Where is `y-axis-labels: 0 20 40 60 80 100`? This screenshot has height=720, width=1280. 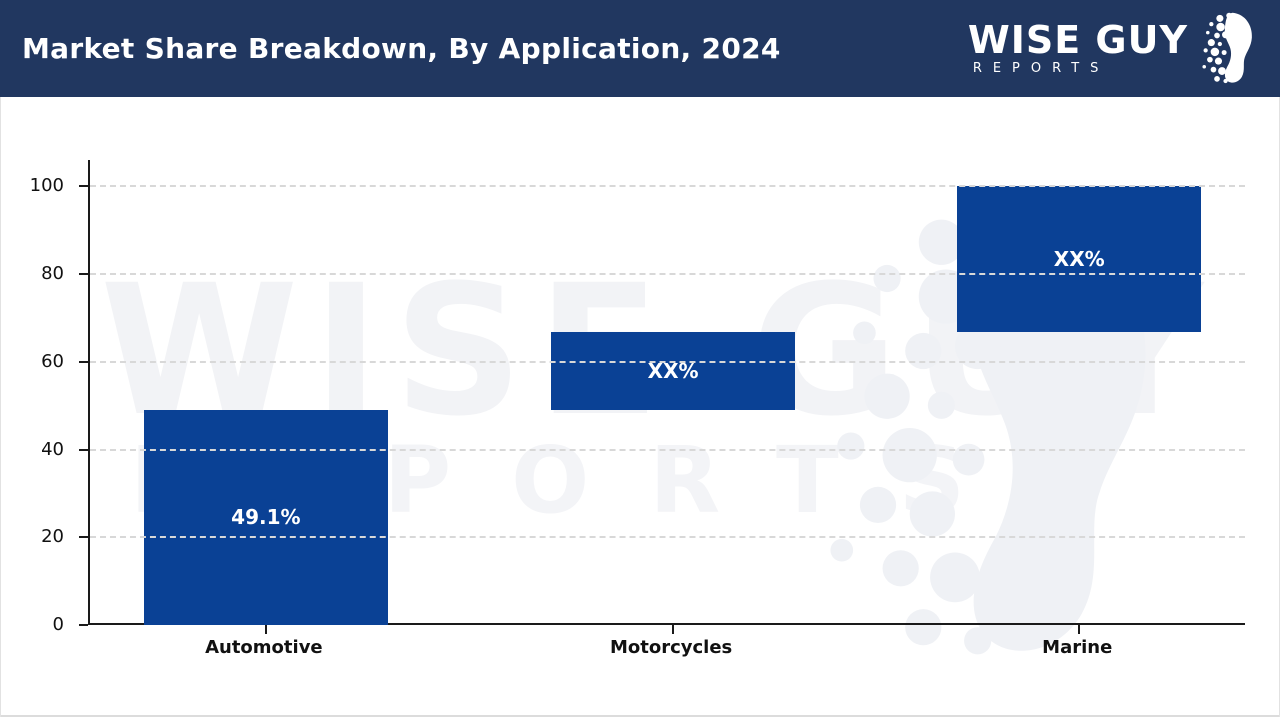
y-axis-labels: 0 20 40 60 80 100 is located at coordinates (39, 397).